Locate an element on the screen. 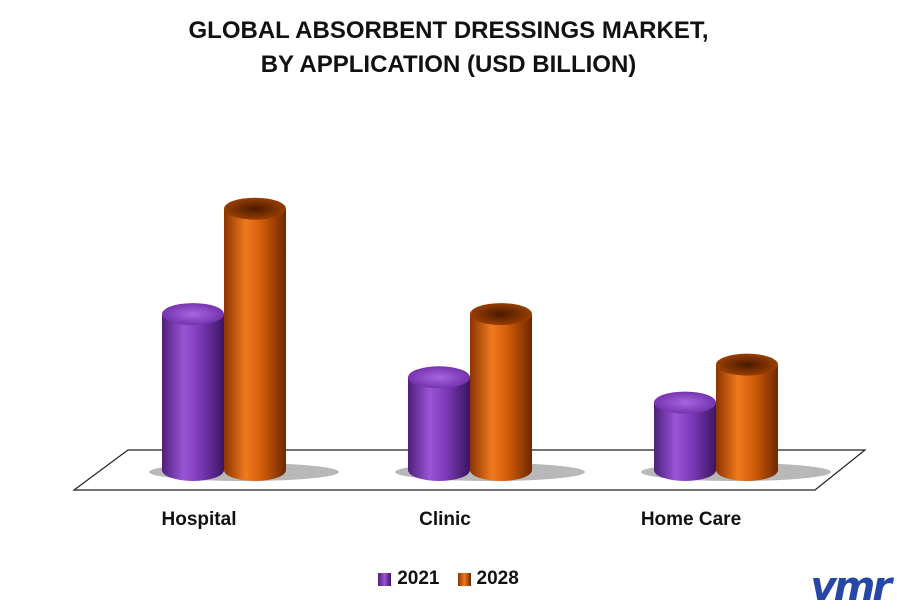  category-label-clinic: Clinic is located at coordinates (445, 519).